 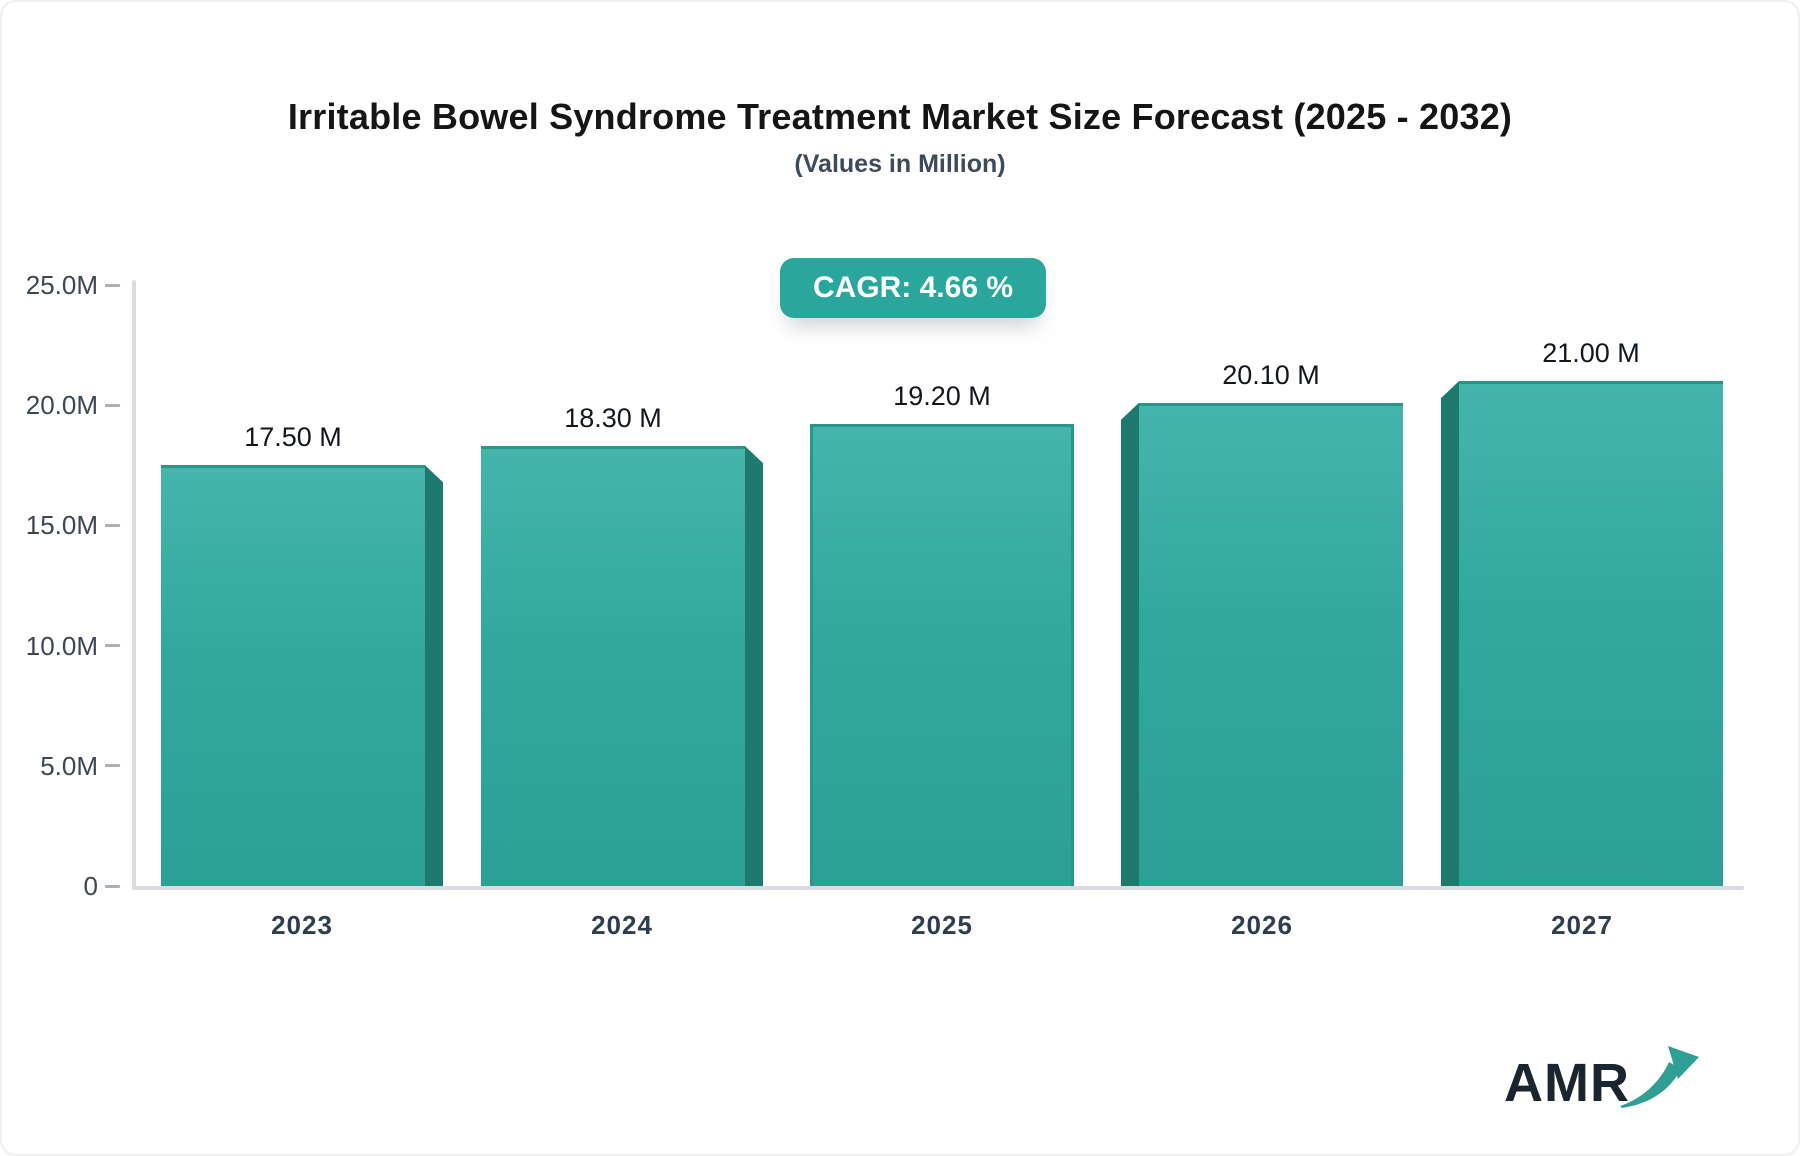 What do you see at coordinates (942, 925) in the screenshot?
I see `x-axis-label: 2025` at bounding box center [942, 925].